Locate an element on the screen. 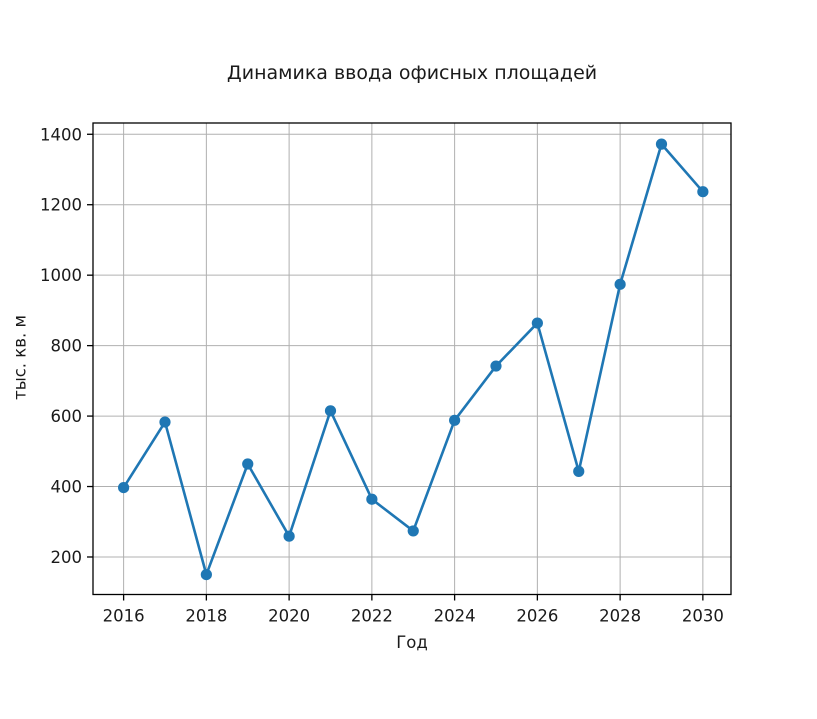 Image resolution: width=817 pixels, height=719 pixels. data-point-2021 is located at coordinates (330, 411).